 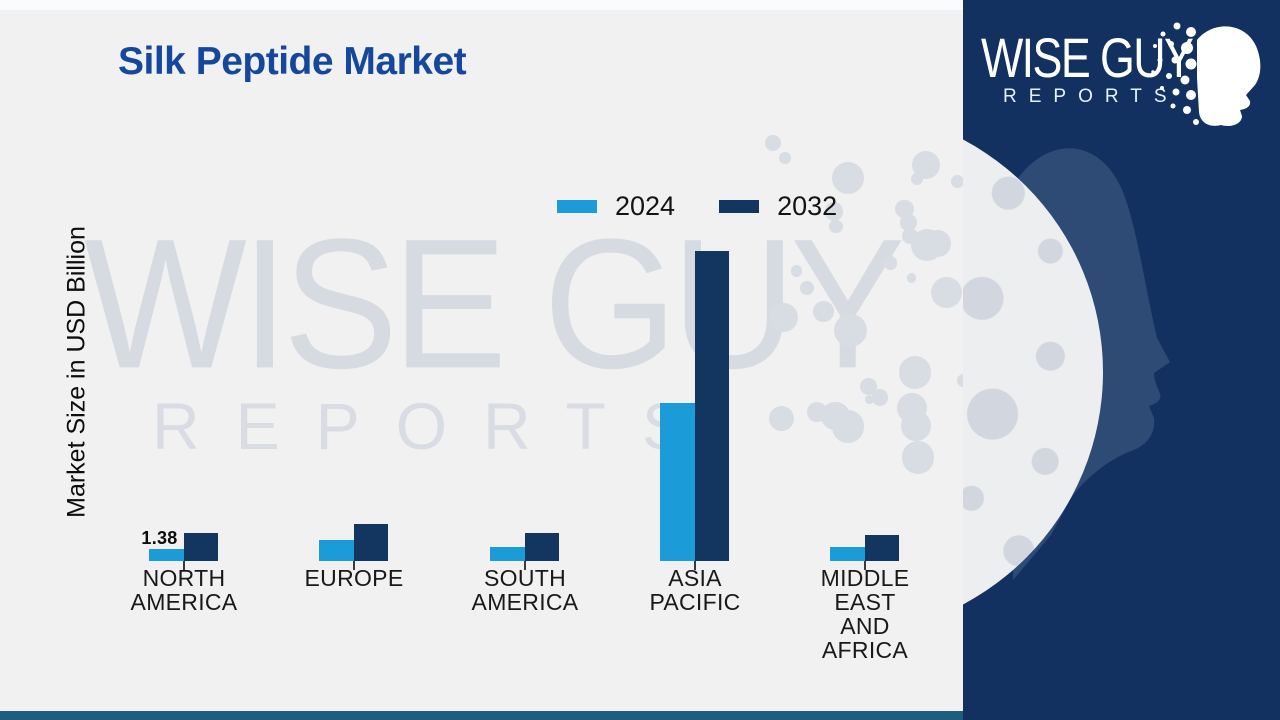 What do you see at coordinates (201, 547) in the screenshot?
I see `bar-2032-north-america` at bounding box center [201, 547].